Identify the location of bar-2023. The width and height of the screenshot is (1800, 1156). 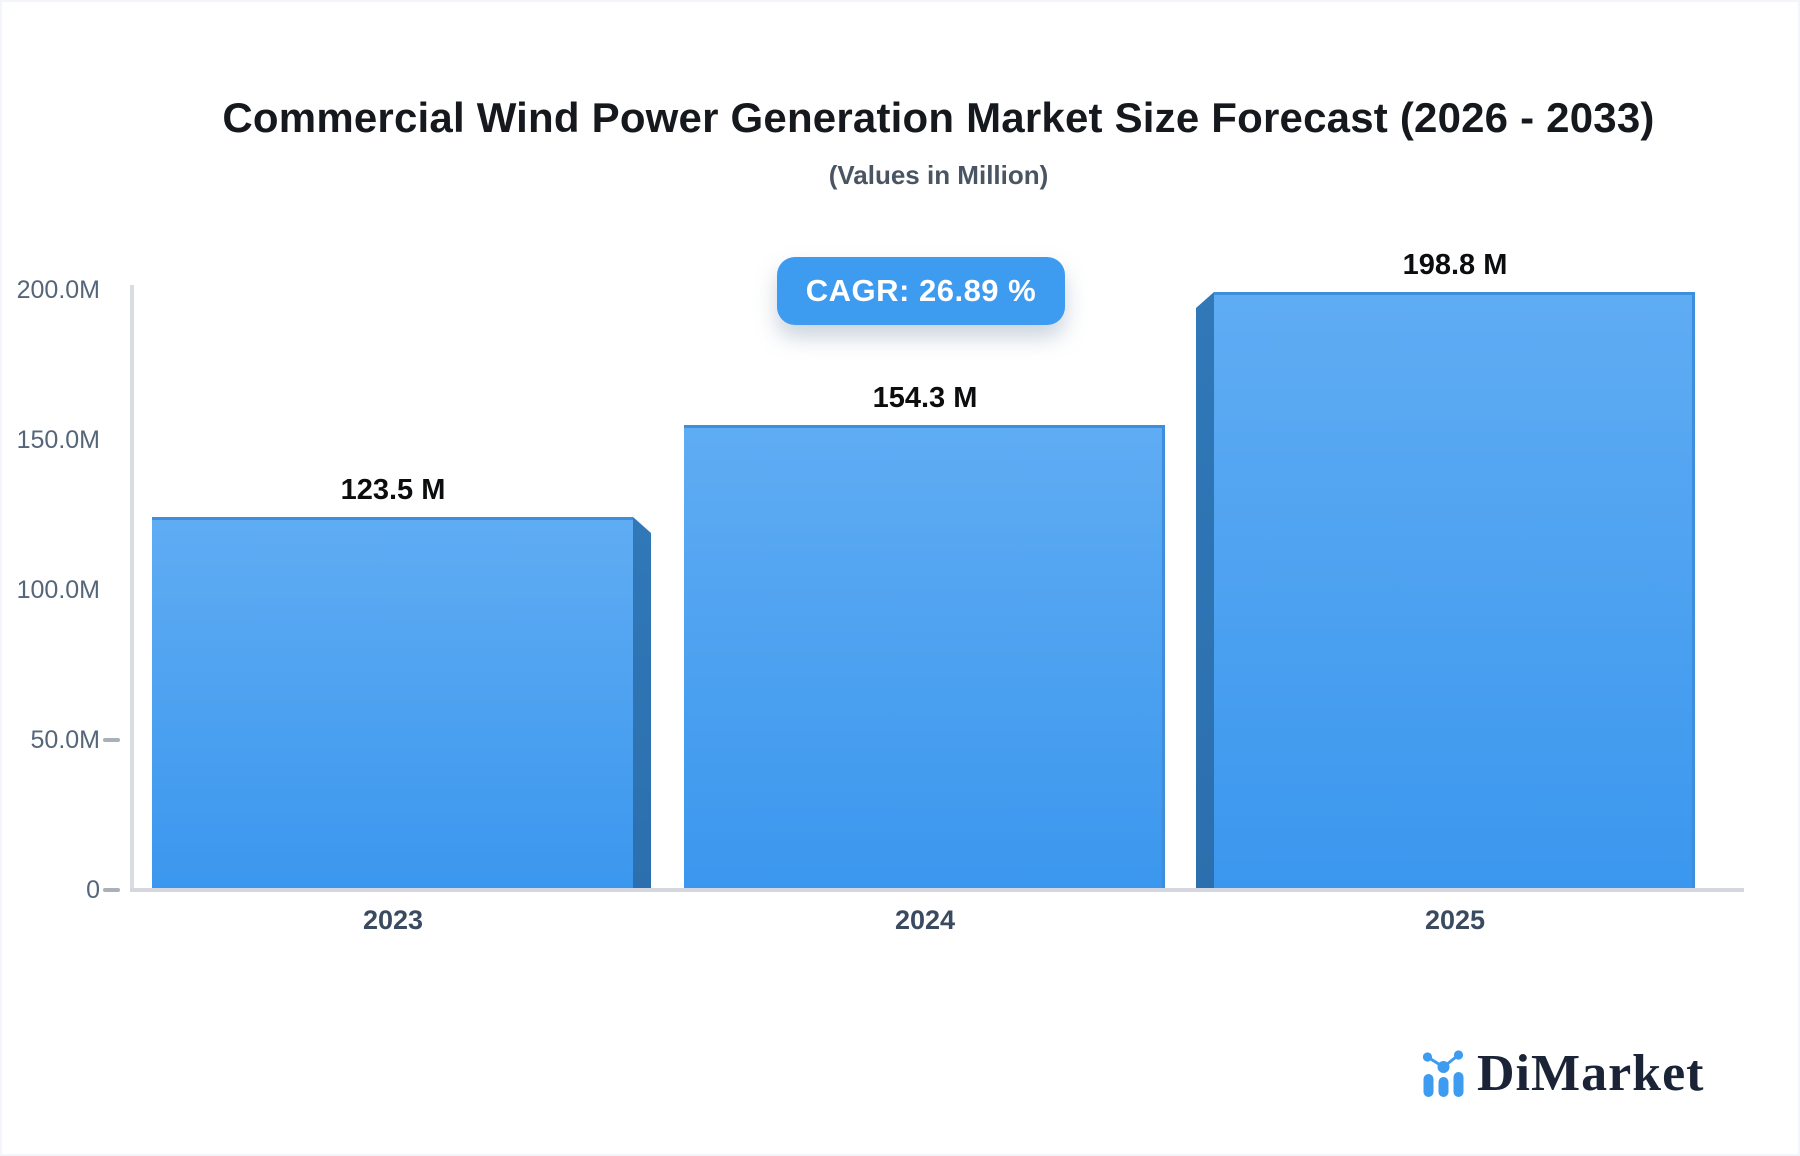
(392, 702).